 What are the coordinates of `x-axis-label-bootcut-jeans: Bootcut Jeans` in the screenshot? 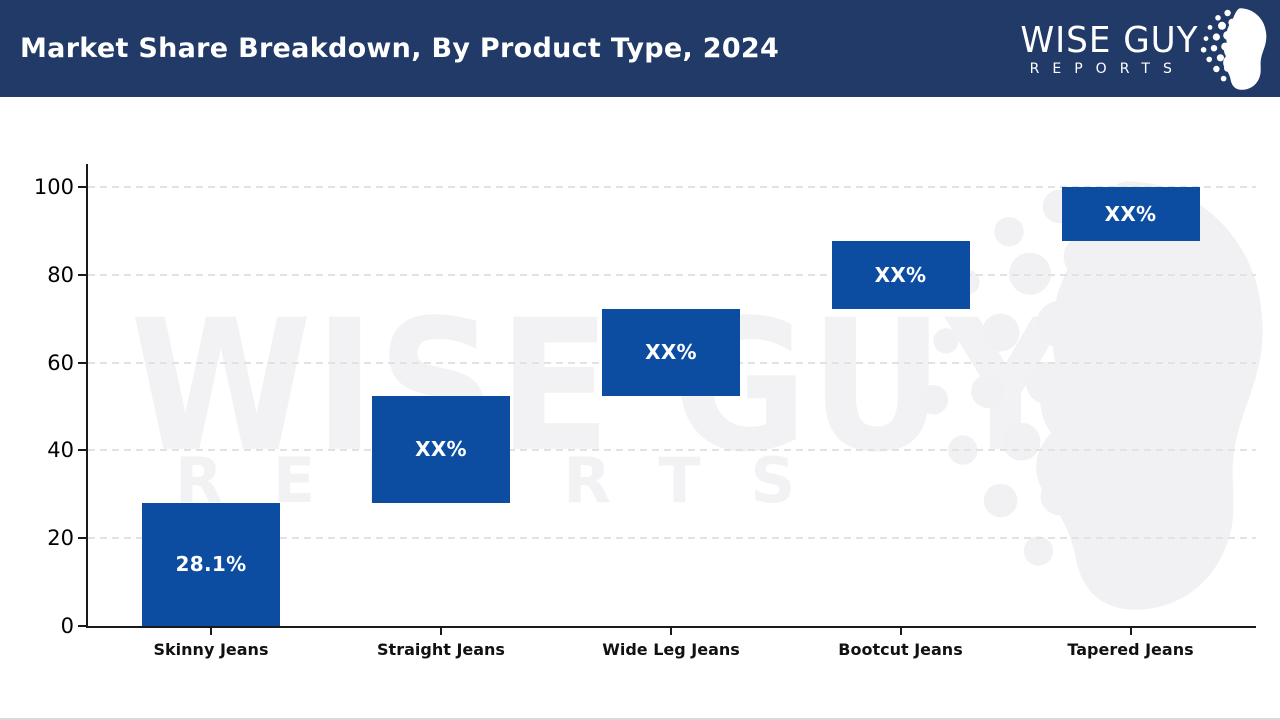 It's located at (900, 649).